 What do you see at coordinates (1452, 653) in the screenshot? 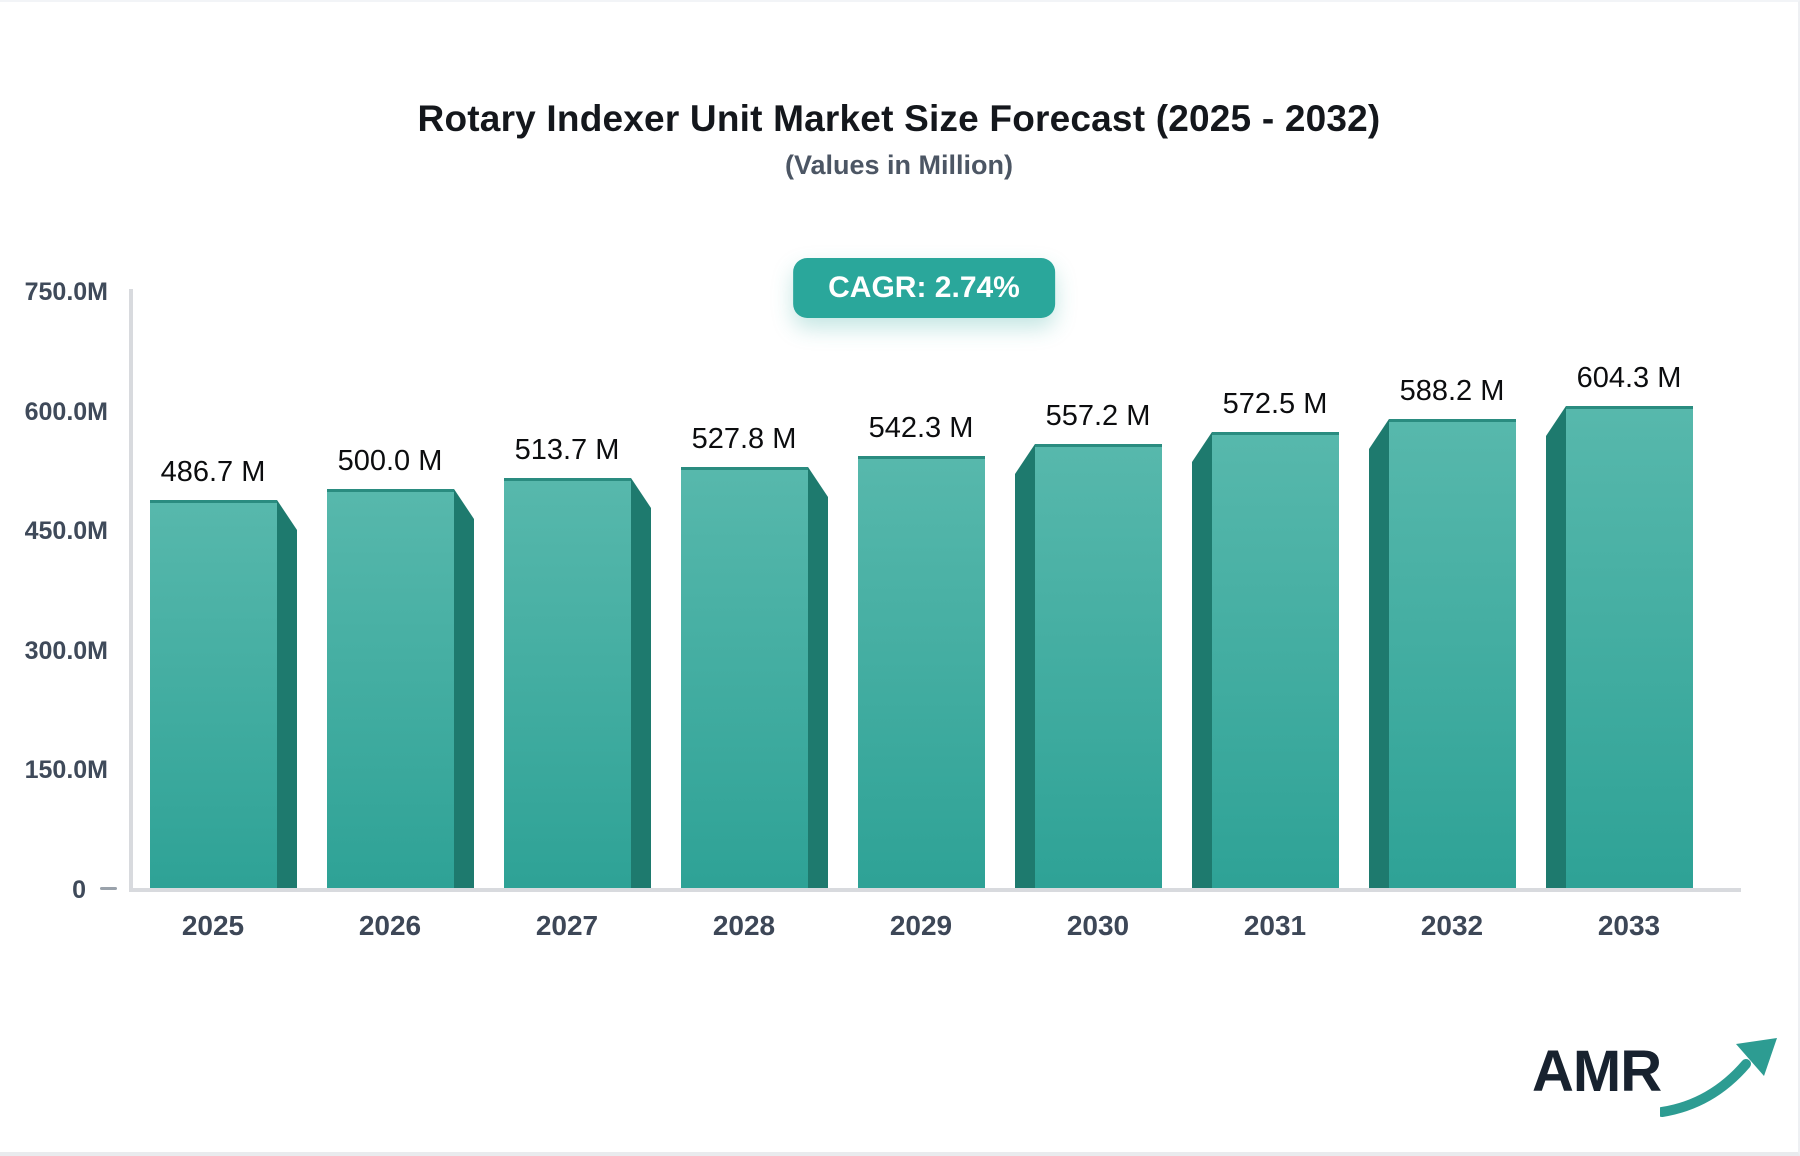
I see `bar-2032` at bounding box center [1452, 653].